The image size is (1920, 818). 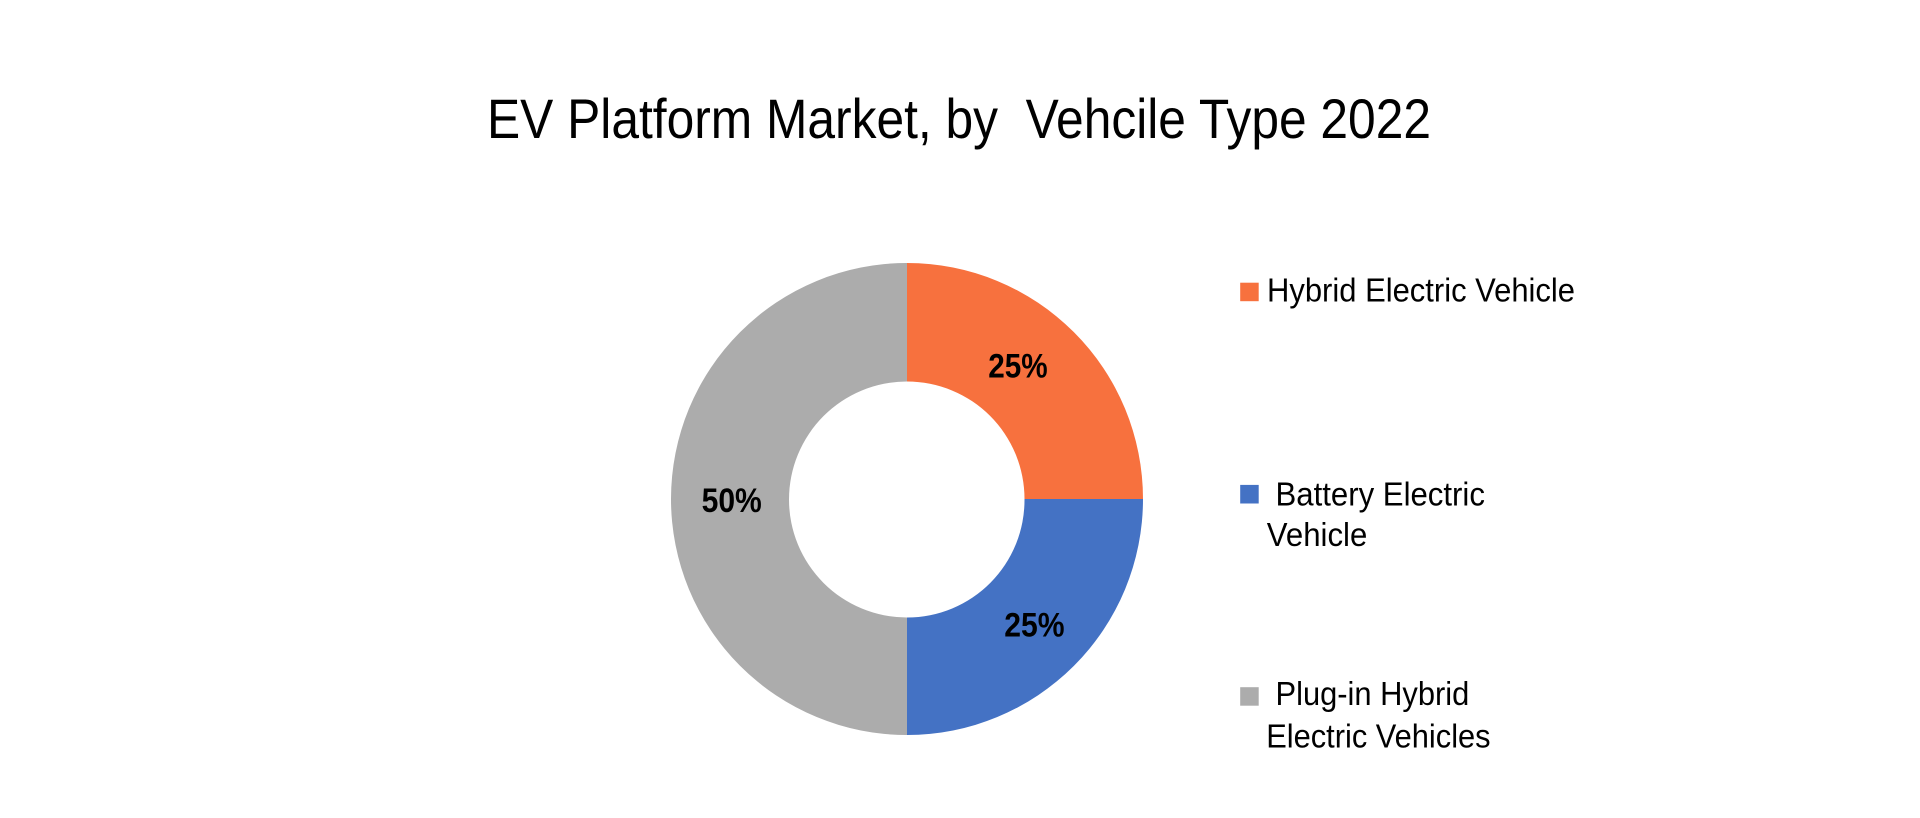 I want to click on svg-text: Electric Vehicles, so click(x=1378, y=736).